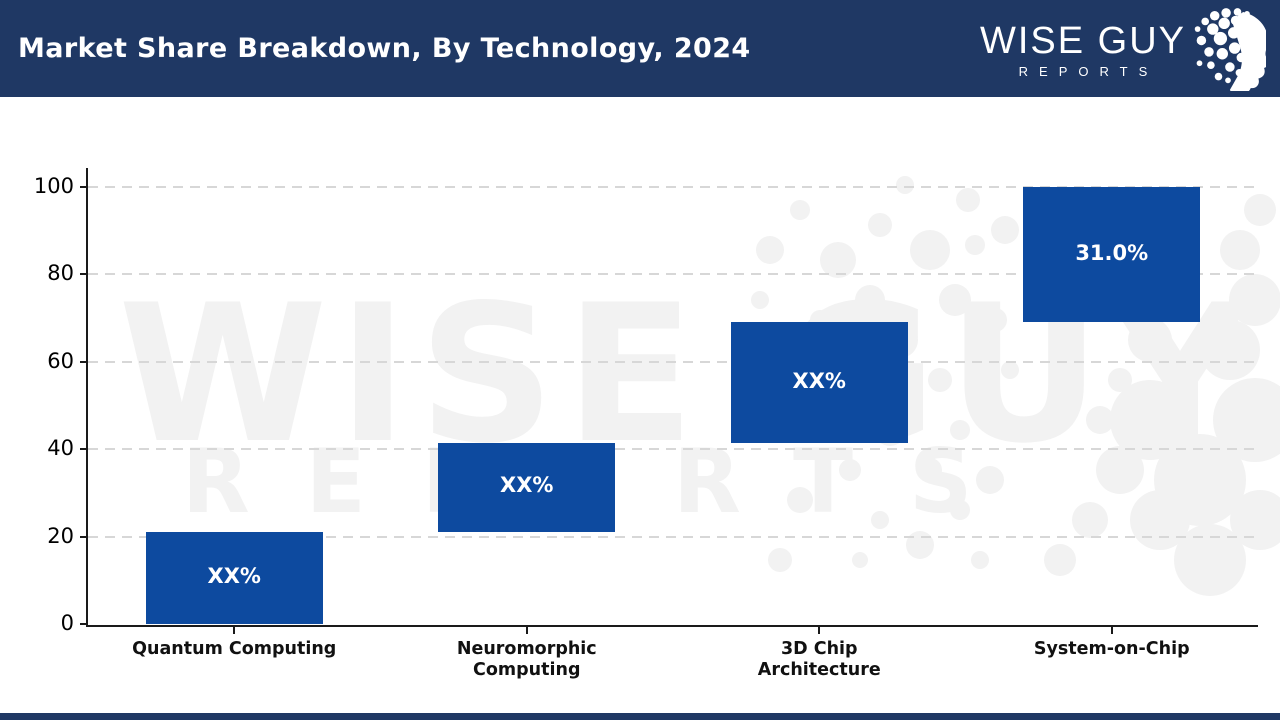 The image size is (1280, 720). I want to click on bar-3d-chip-architecture, so click(819, 382).